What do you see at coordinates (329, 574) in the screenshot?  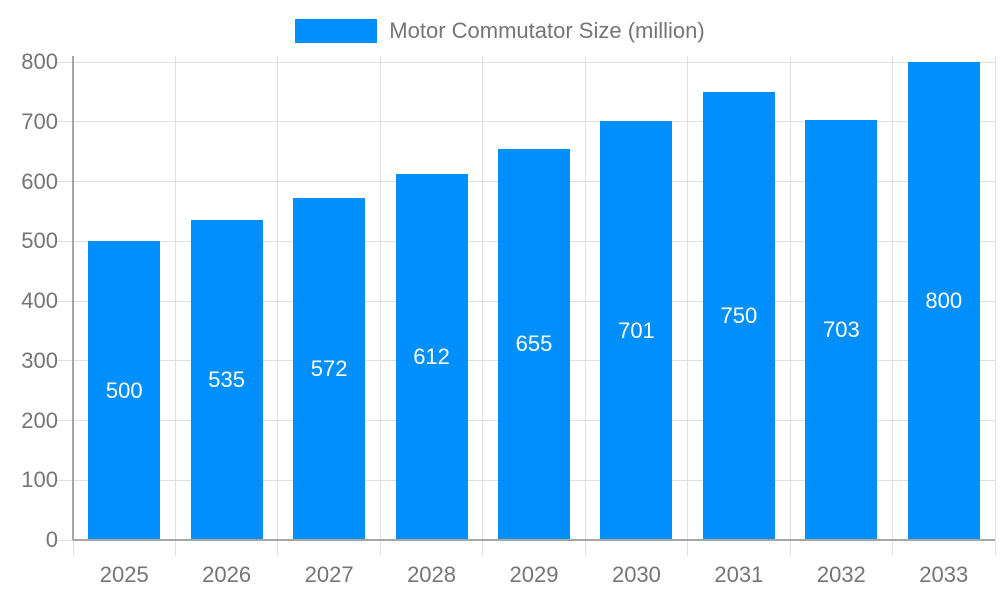 I see `x-tick-label: 2027` at bounding box center [329, 574].